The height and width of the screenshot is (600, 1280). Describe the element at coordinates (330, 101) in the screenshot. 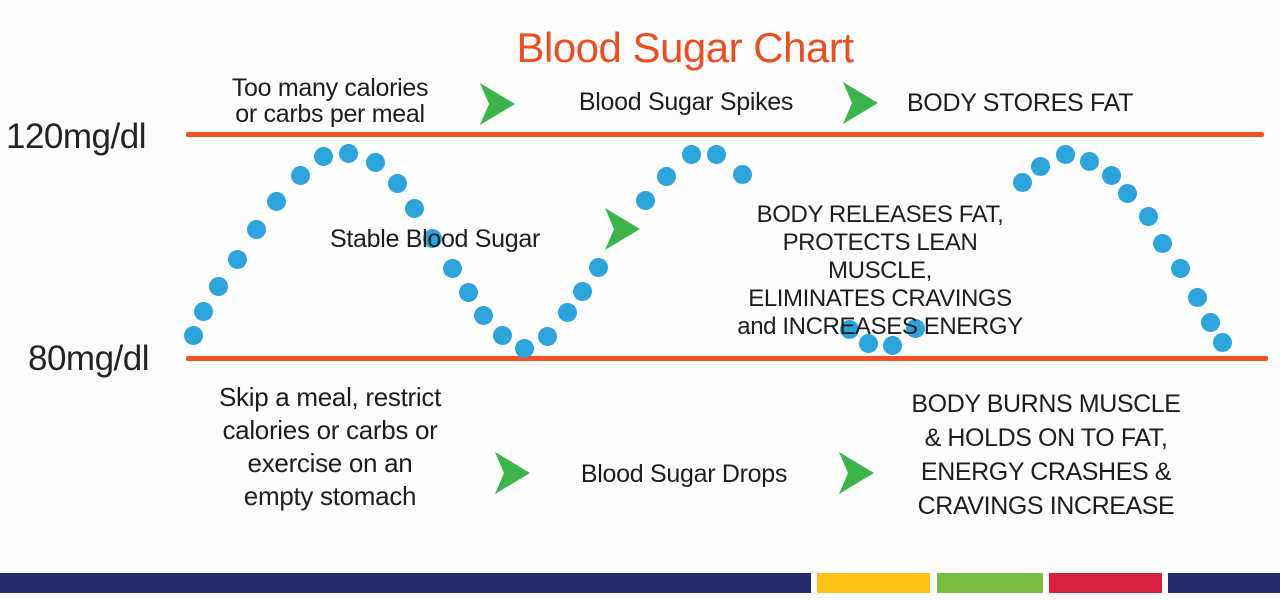

I see `annotation-too-many-calories: Too many calories or carbs per meal` at that location.